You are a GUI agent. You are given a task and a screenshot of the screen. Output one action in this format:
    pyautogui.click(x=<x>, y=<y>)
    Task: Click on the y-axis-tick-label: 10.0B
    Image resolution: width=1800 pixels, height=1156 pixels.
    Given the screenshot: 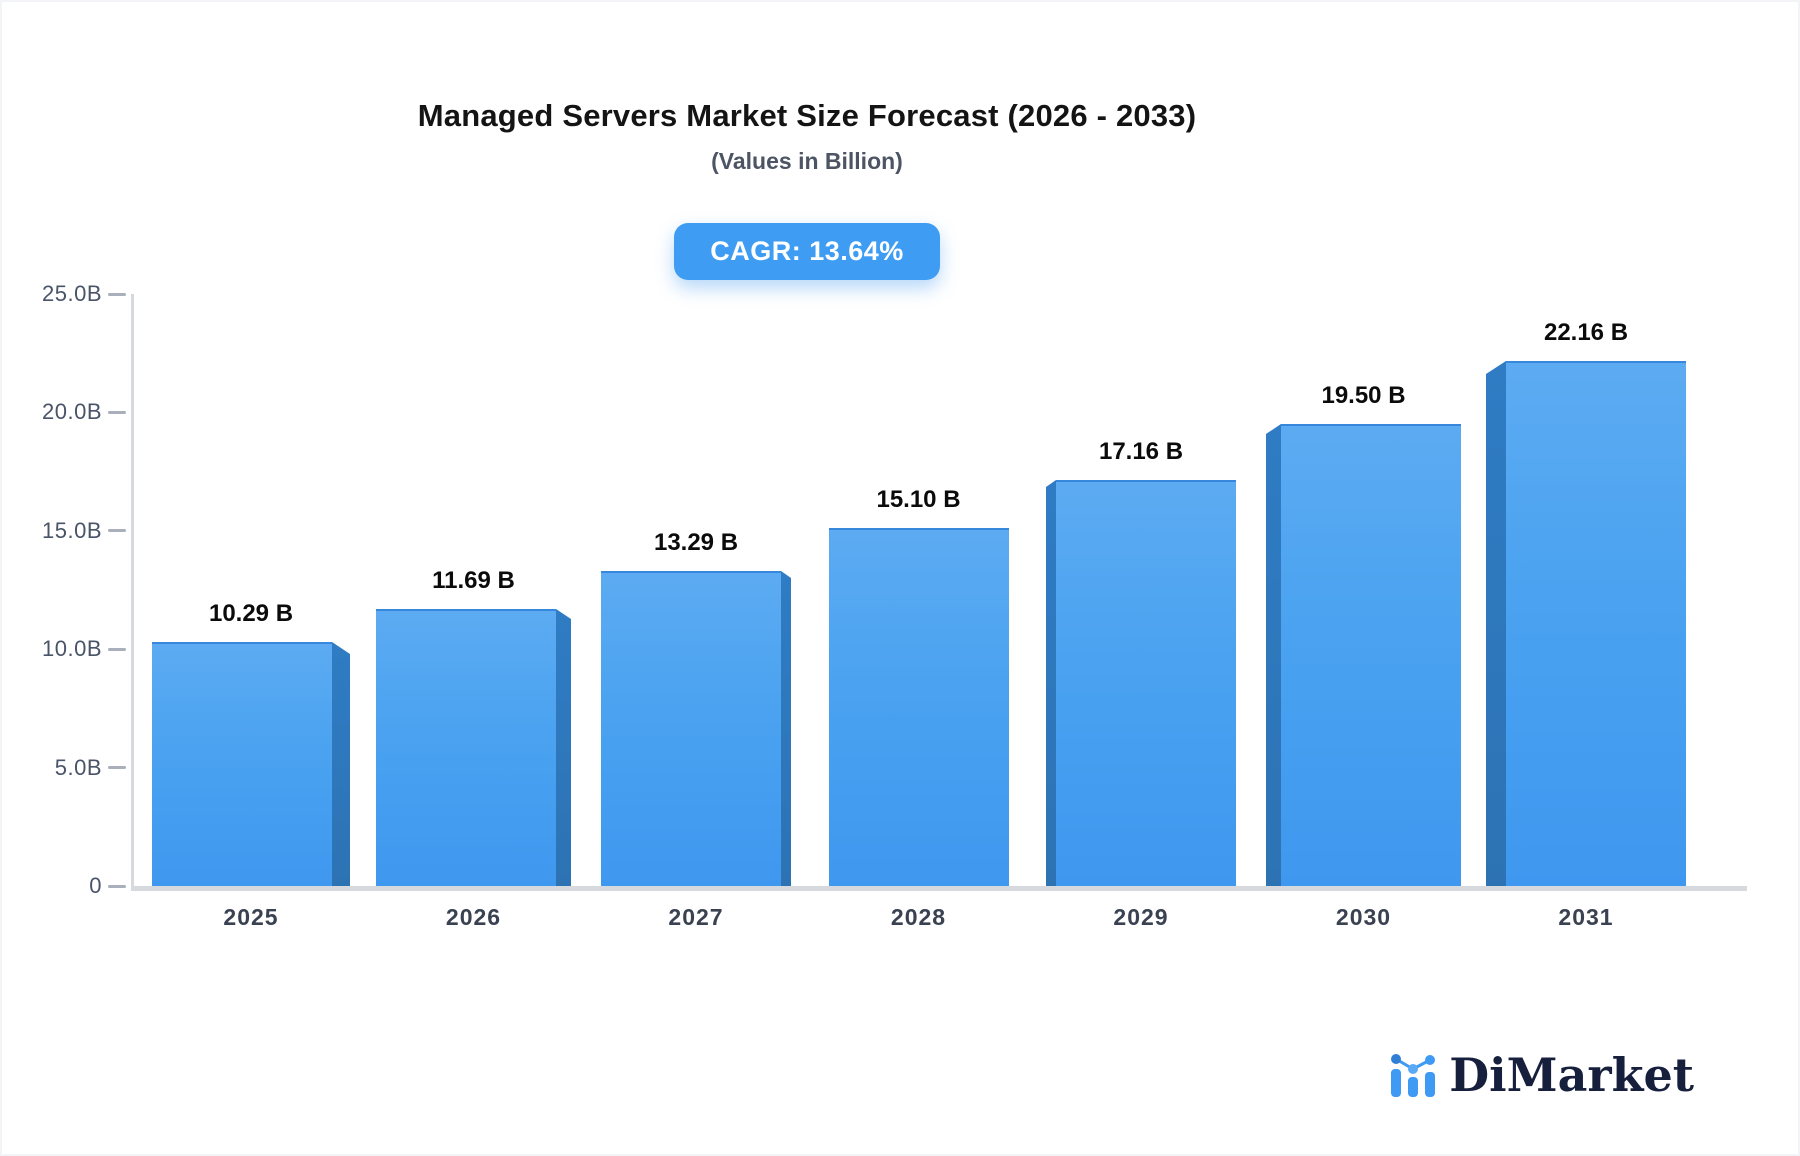 What is the action you would take?
    pyautogui.click(x=72, y=649)
    